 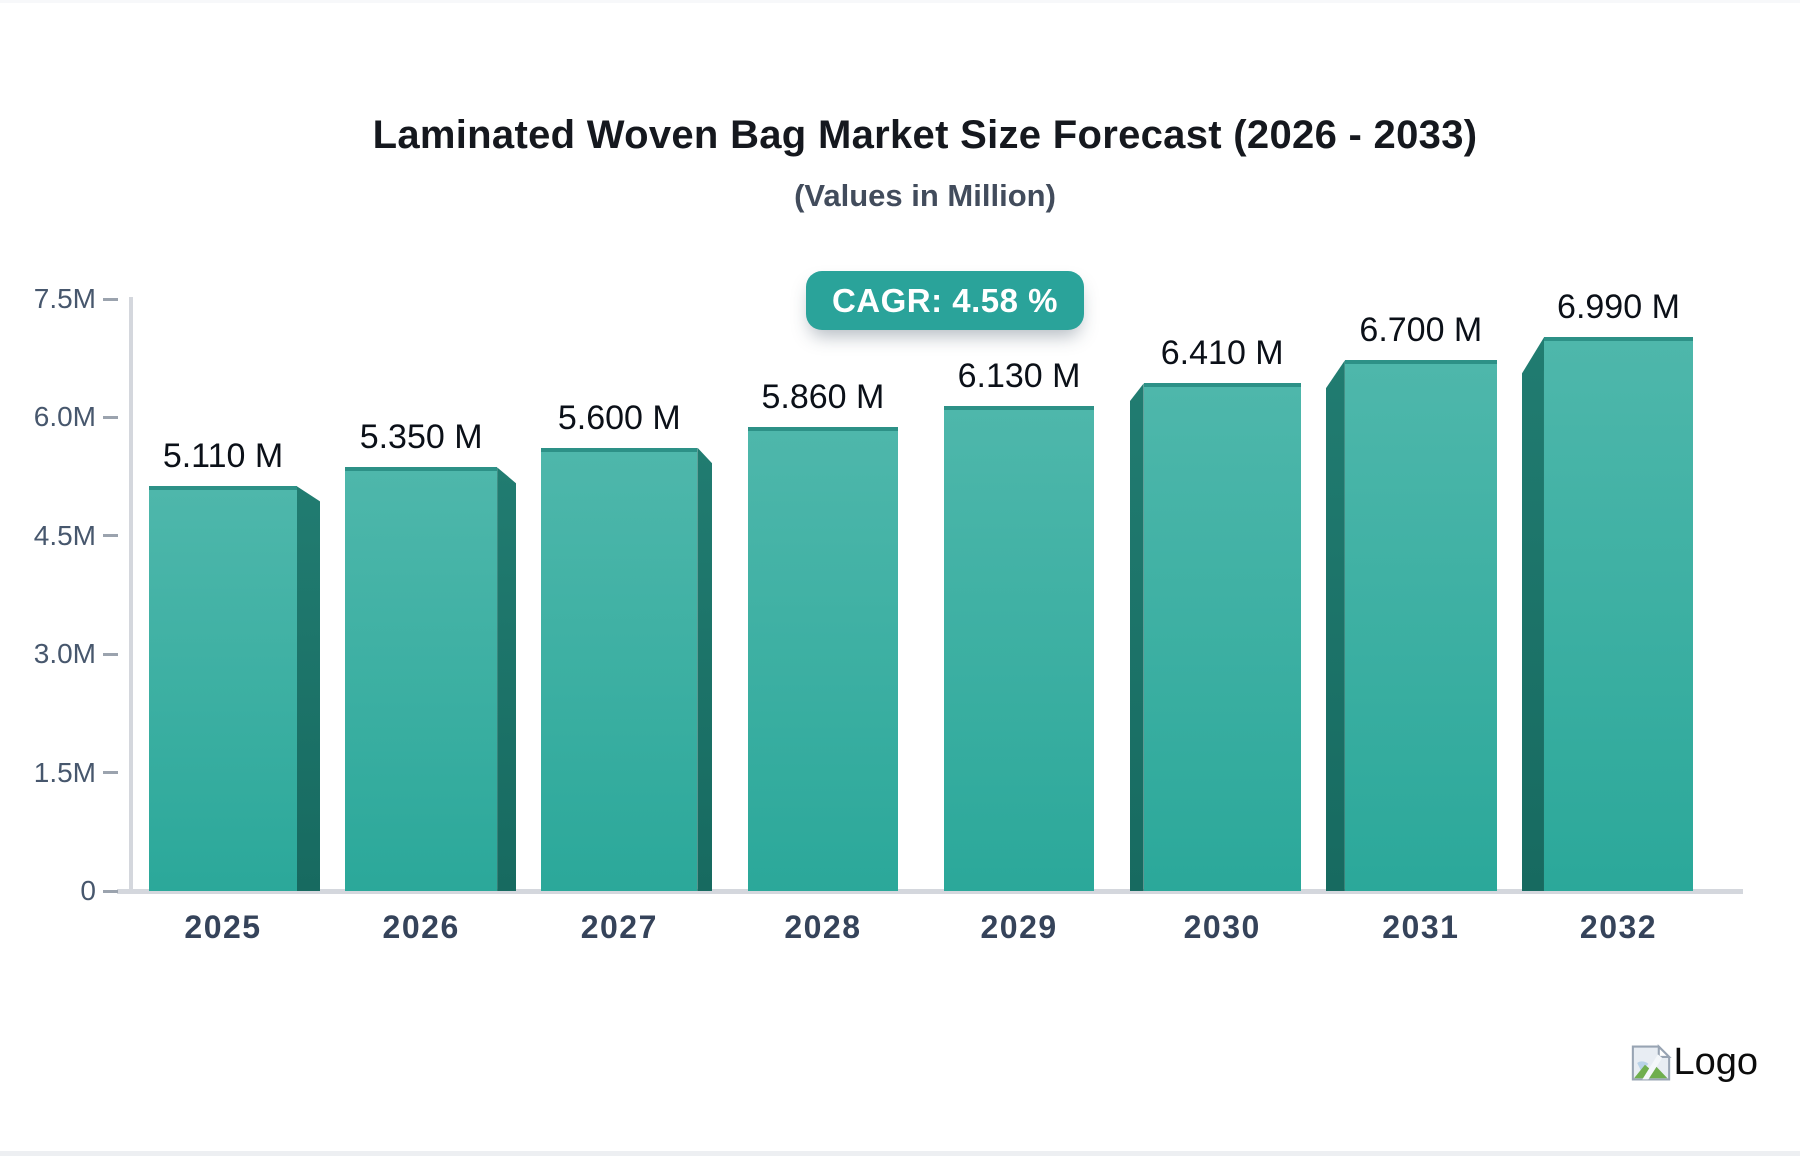 I want to click on bar-group-2027: 5.600 M 2027, so click(x=627, y=672).